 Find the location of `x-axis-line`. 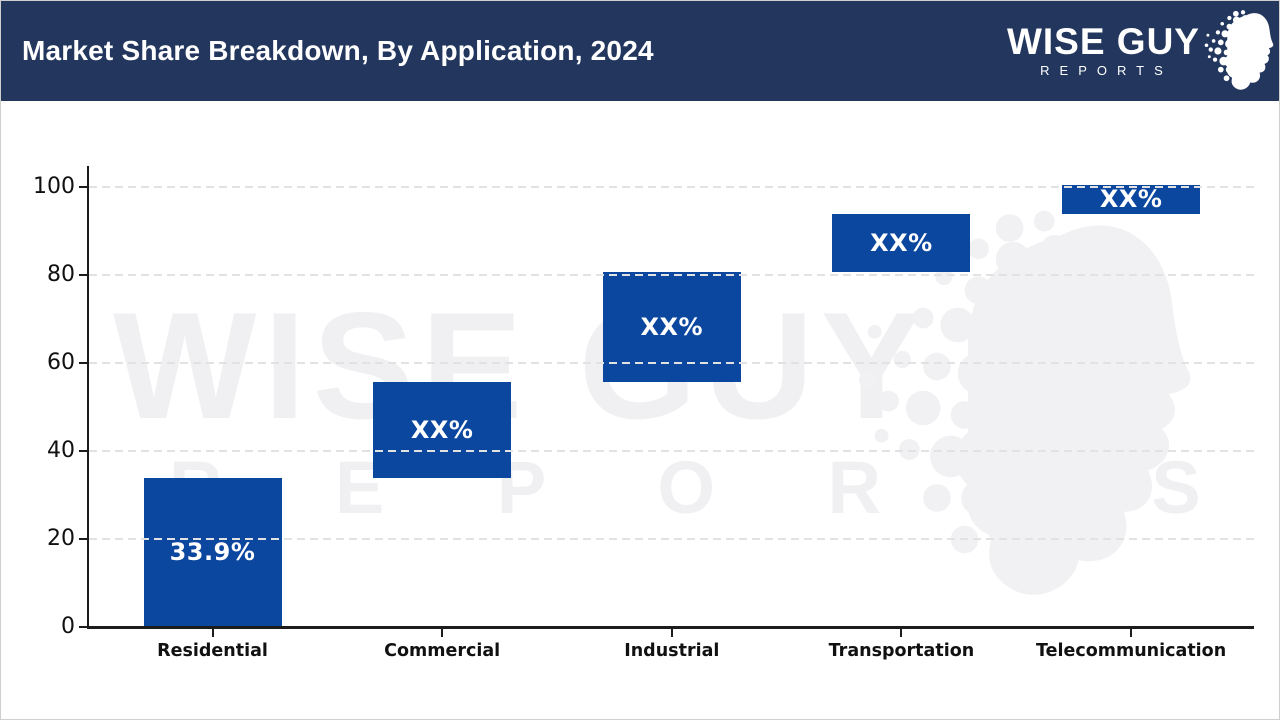

x-axis-line is located at coordinates (670, 627).